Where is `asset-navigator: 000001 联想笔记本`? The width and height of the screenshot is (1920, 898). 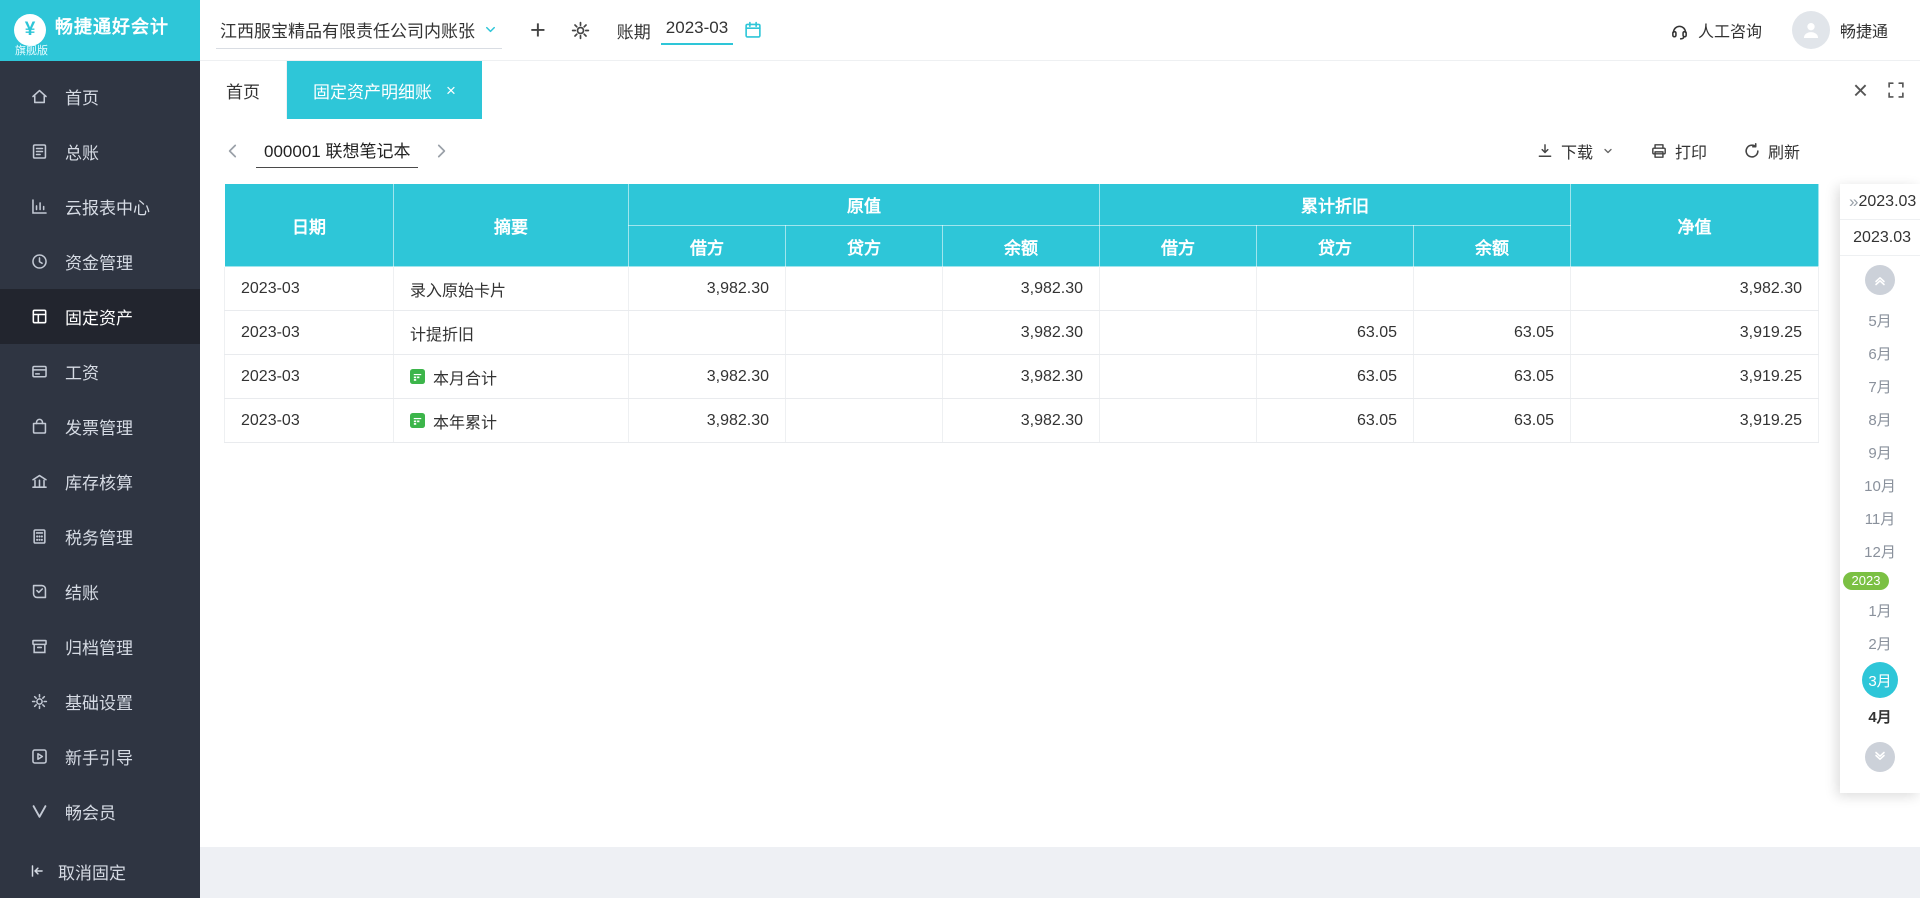 asset-navigator: 000001 联想笔记本 is located at coordinates (337, 151).